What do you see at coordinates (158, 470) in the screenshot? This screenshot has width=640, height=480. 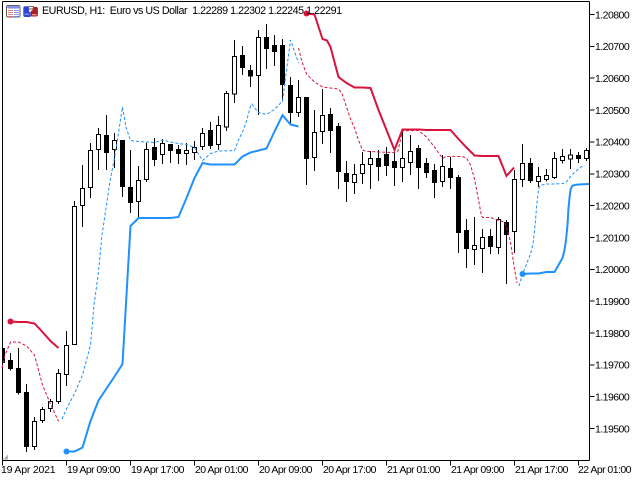 I see `svg-text: 19 Apr 17:00` at bounding box center [158, 470].